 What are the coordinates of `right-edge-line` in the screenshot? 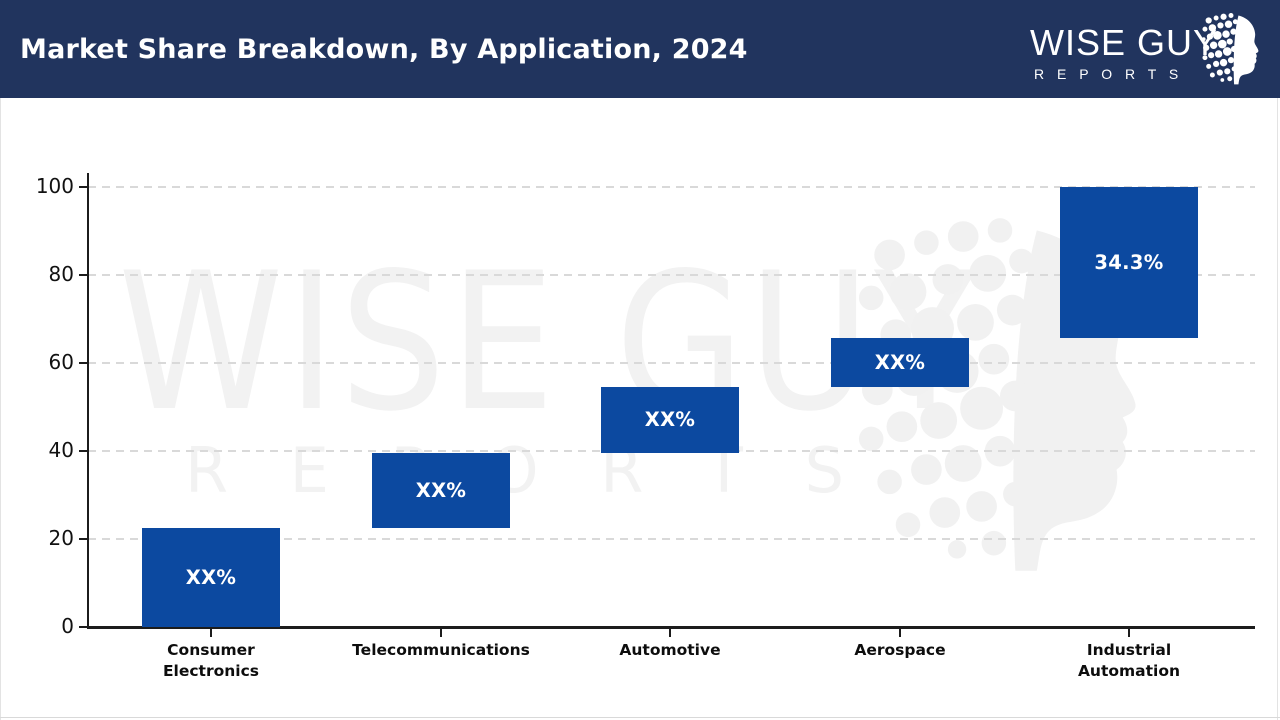 It's located at (1277, 409).